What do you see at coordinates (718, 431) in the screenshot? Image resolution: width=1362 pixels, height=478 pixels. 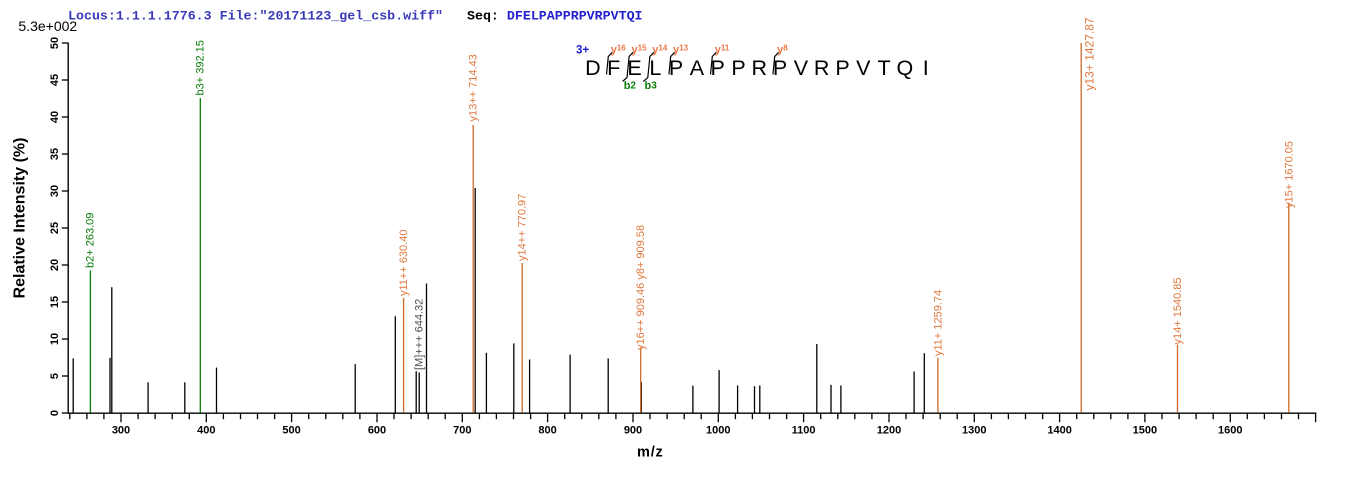 I see `svg-text: 1000` at bounding box center [718, 431].